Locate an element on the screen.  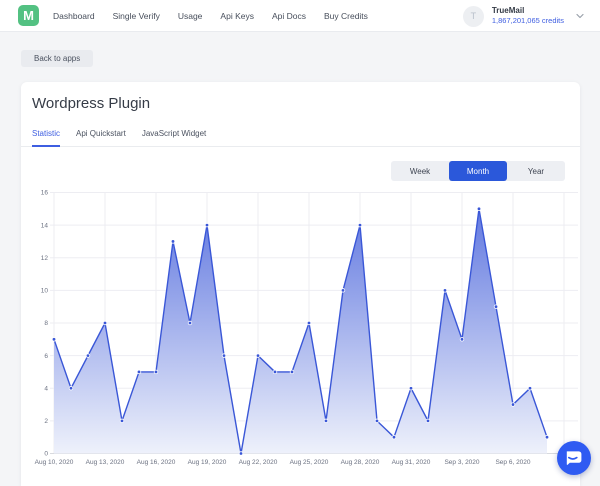
y-axis-label: 14 is located at coordinates (45, 225).